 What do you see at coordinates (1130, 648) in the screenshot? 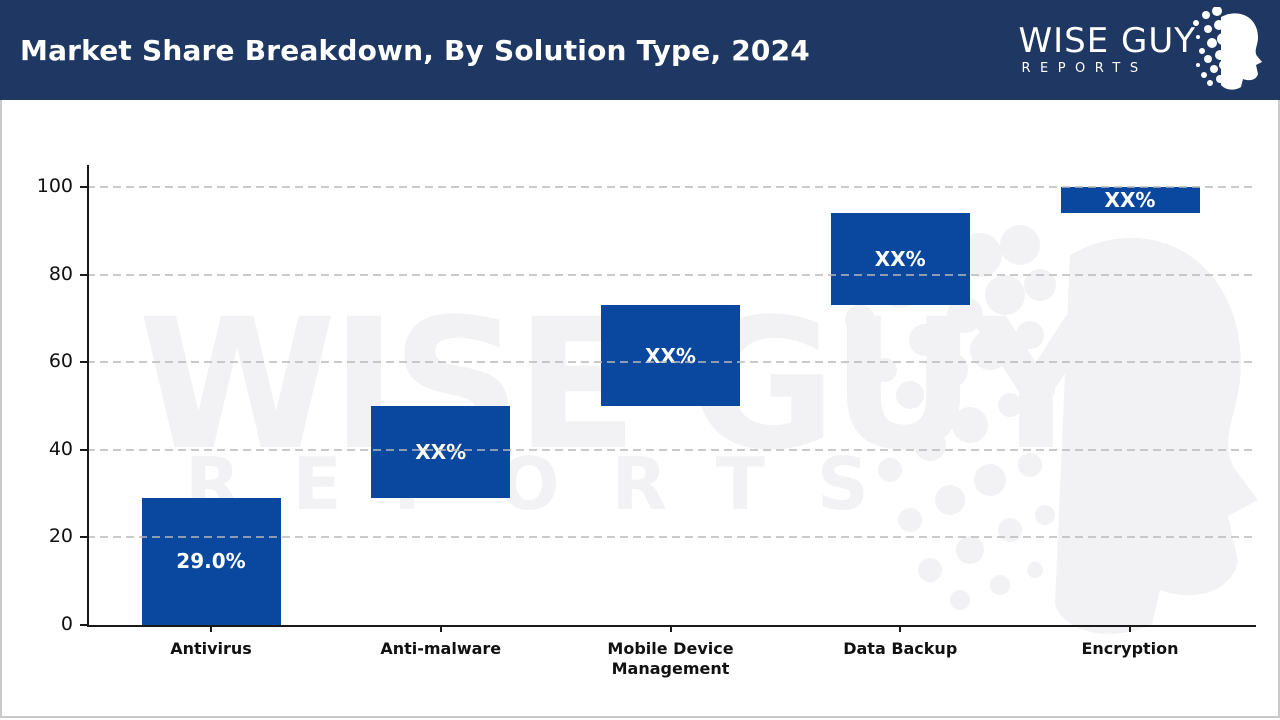
I see `x-category-label: Encryption` at bounding box center [1130, 648].